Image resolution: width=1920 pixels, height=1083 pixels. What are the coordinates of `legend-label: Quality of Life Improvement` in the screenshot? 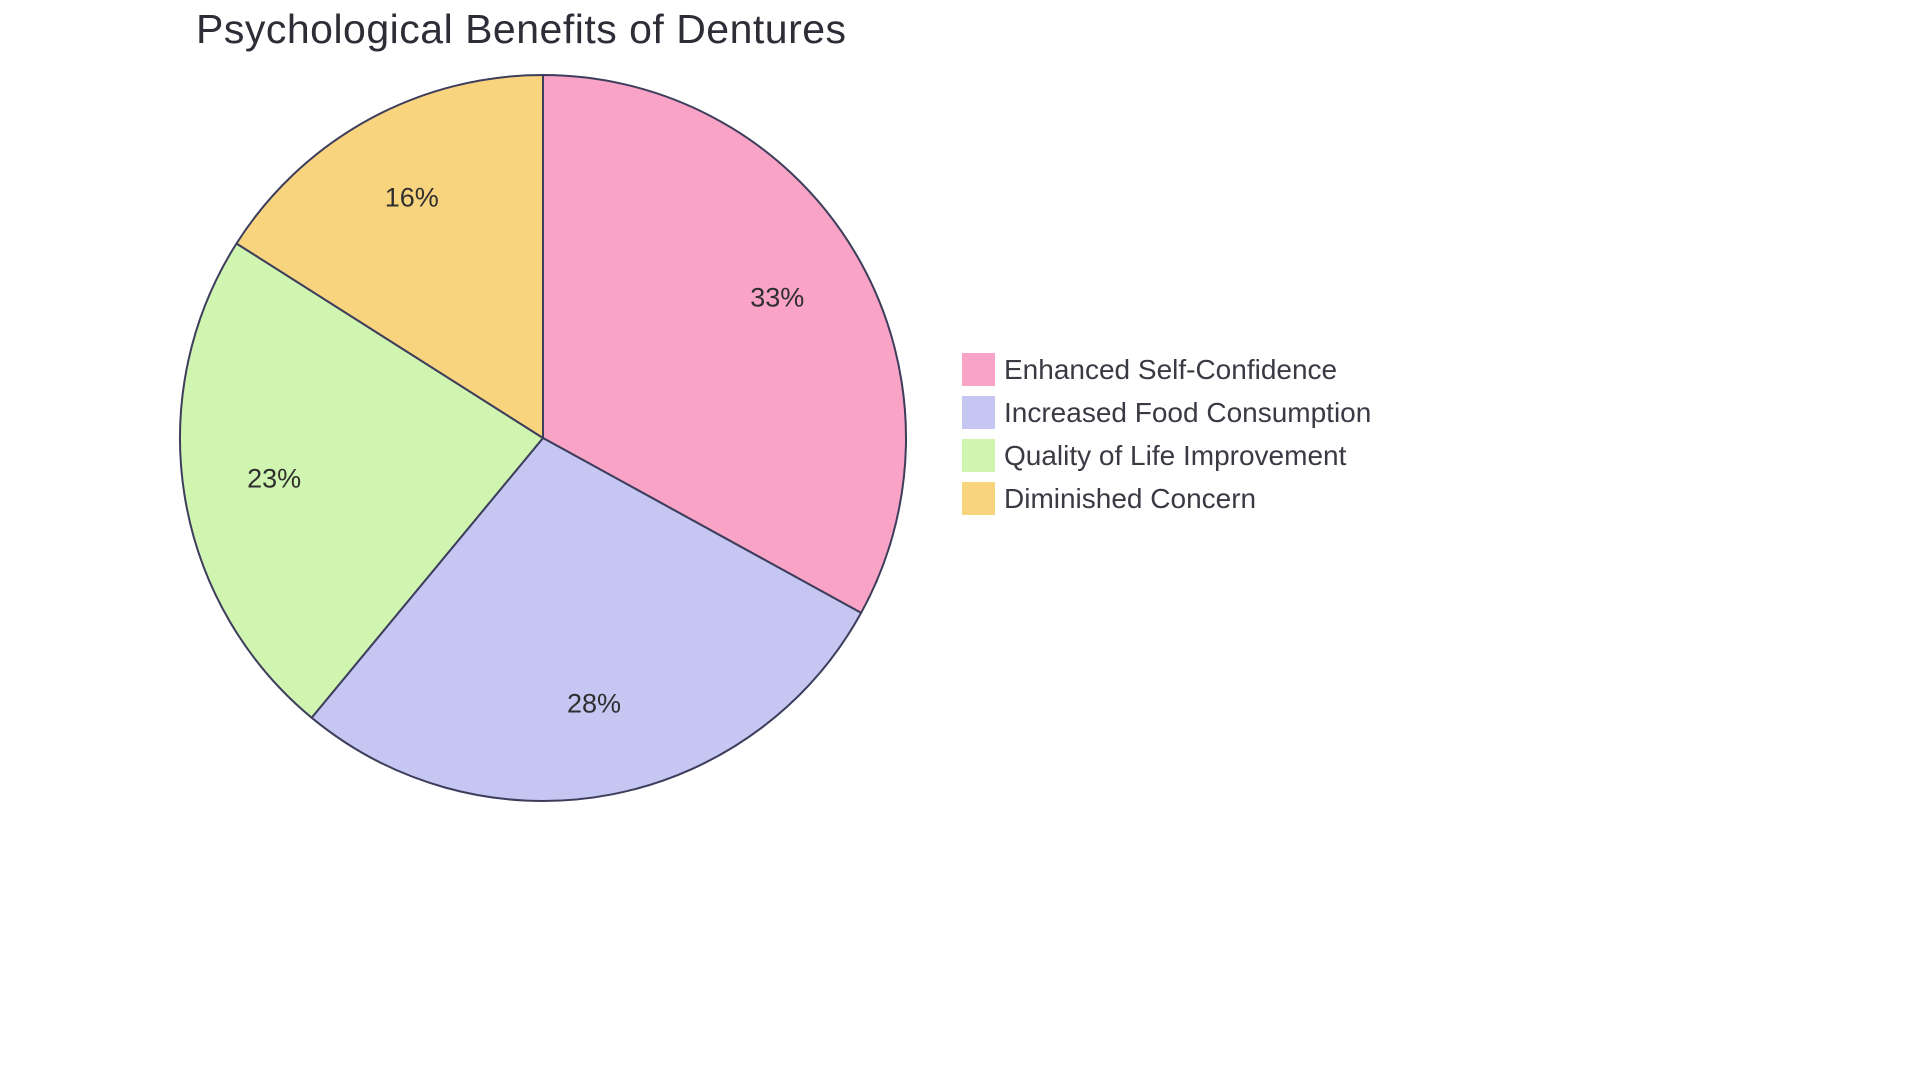 It's located at (1175, 455).